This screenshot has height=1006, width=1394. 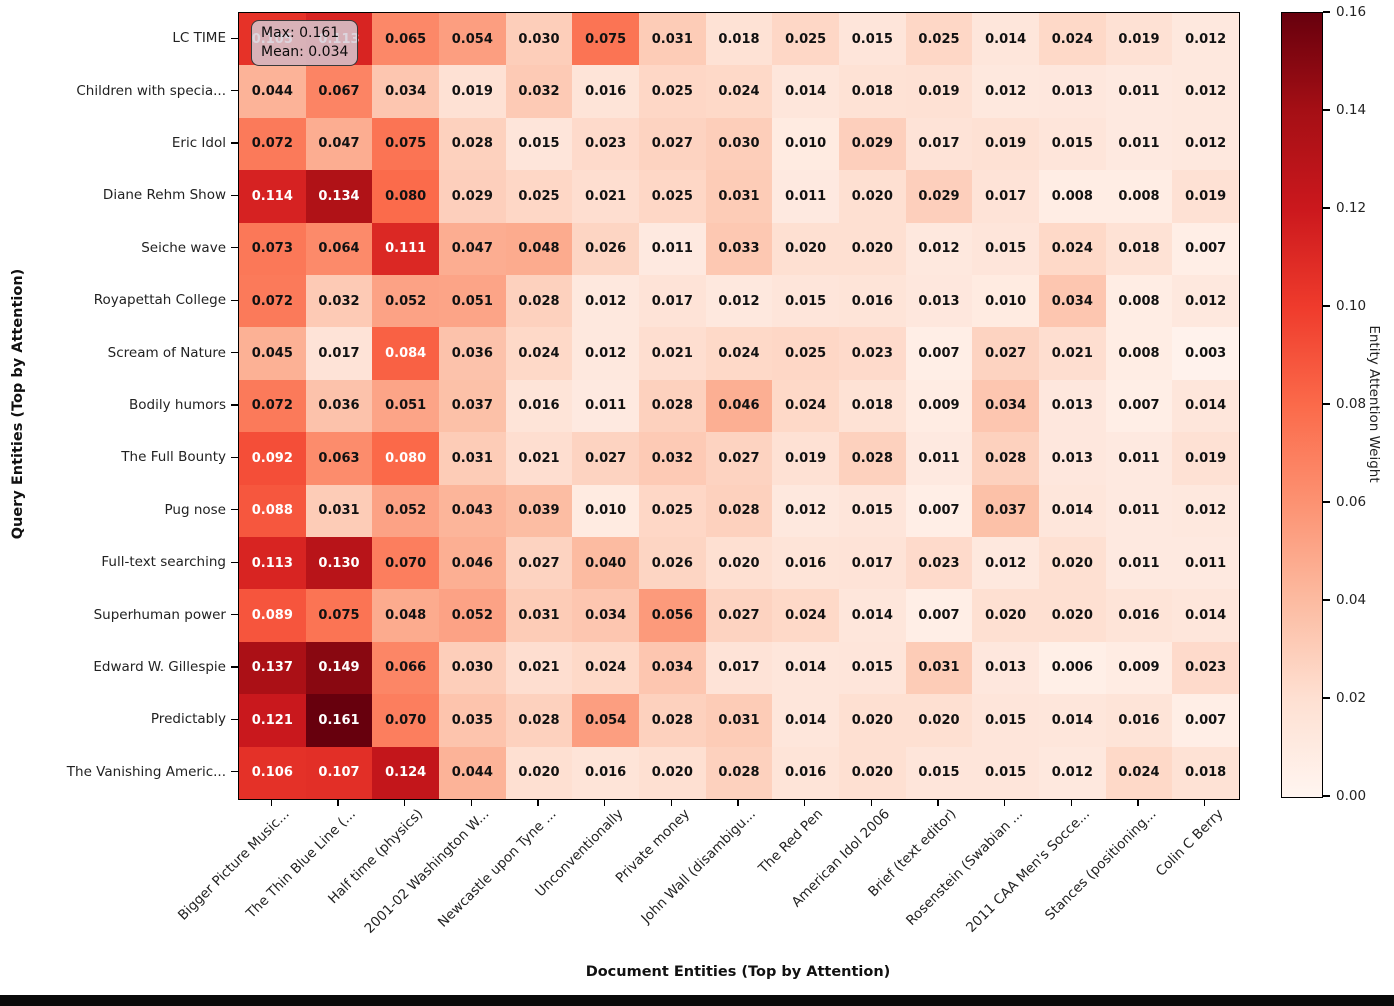 I want to click on heatmap-cell: 0.007, so click(x=1205, y=720).